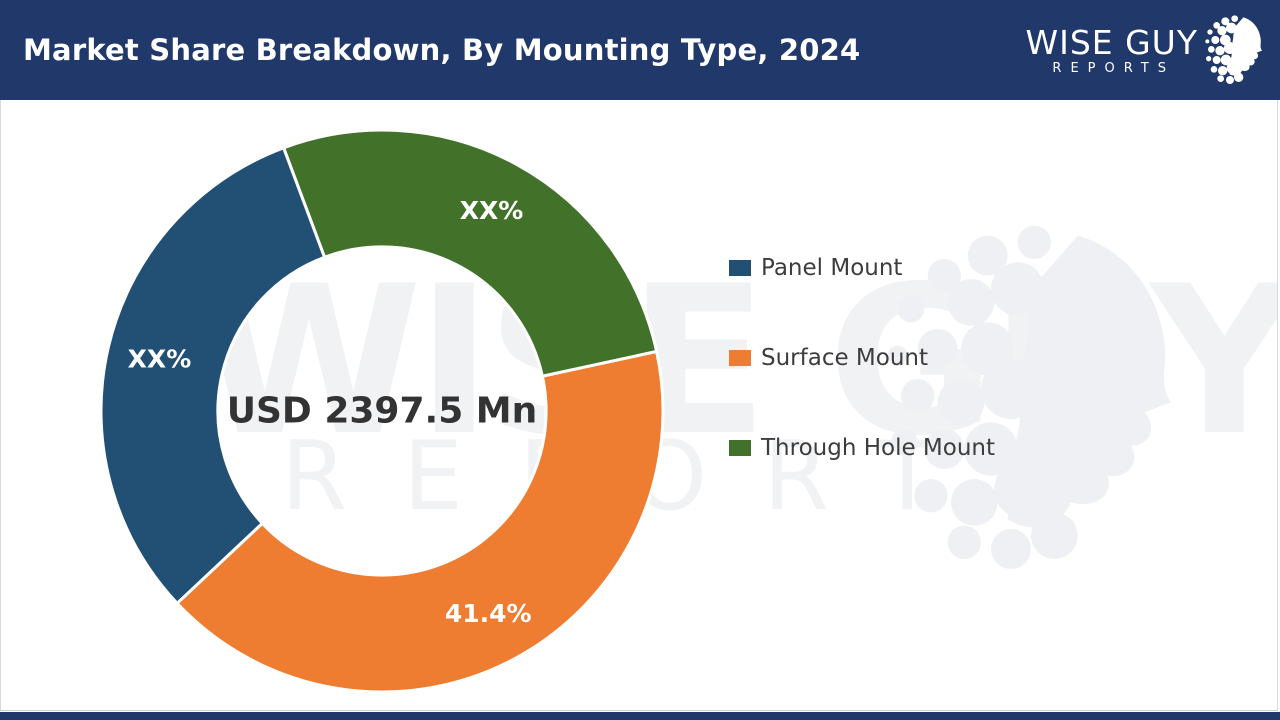 This screenshot has height=720, width=1280. Describe the element at coordinates (832, 267) in the screenshot. I see `legend-label: Panel Mount` at that location.